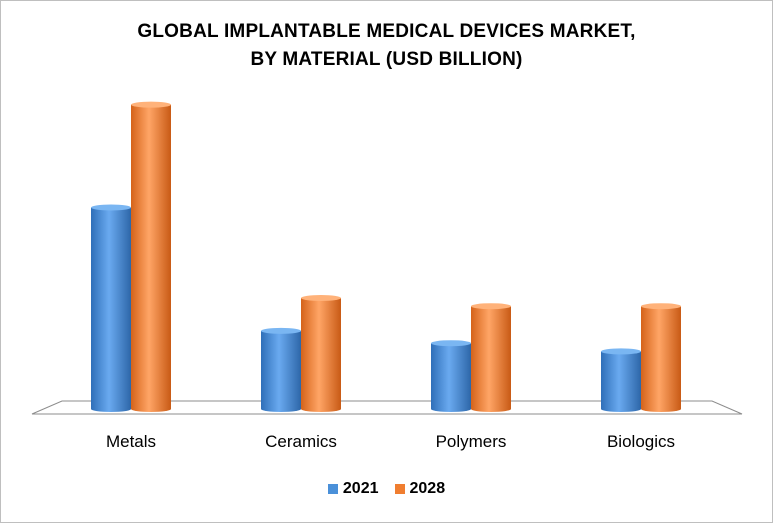 The width and height of the screenshot is (773, 523). I want to click on category-label-ceramics: Ceramics, so click(301, 441).